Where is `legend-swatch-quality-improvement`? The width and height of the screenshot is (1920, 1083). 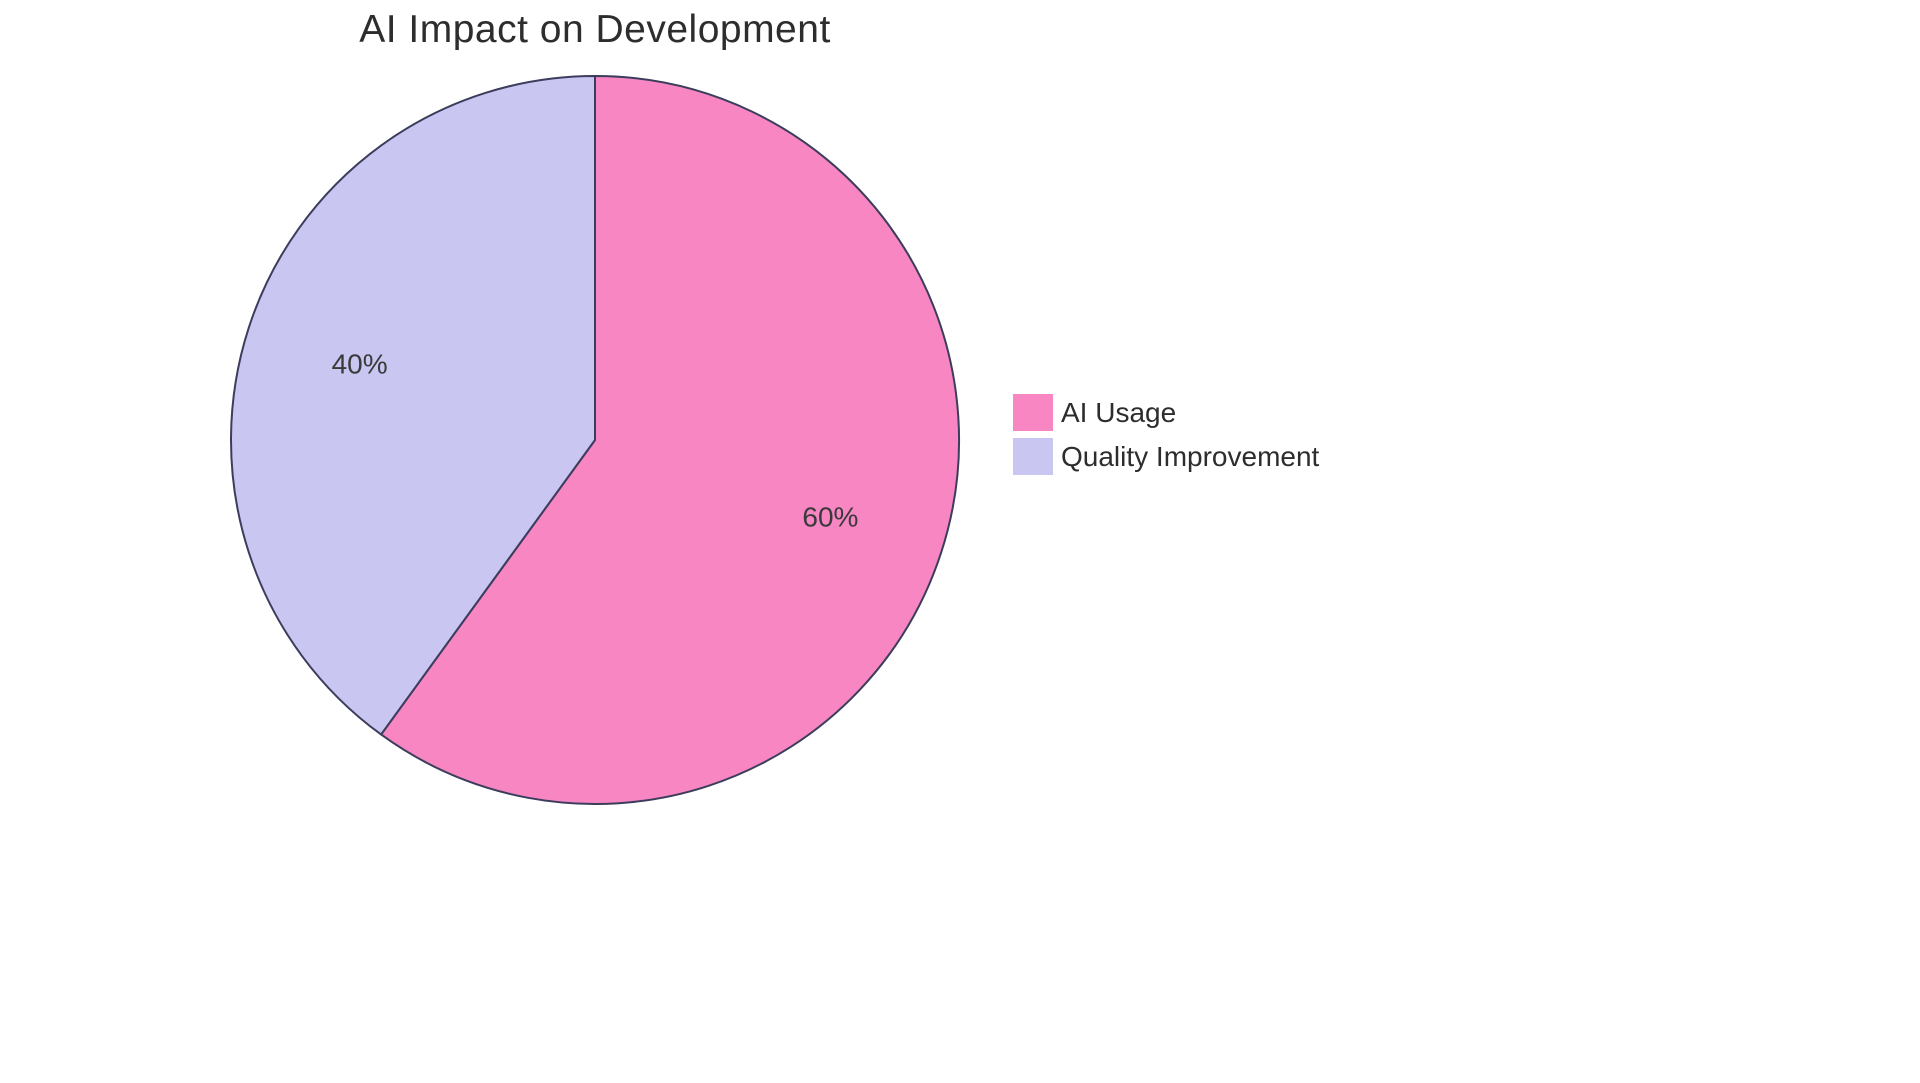
legend-swatch-quality-improvement is located at coordinates (1033, 456).